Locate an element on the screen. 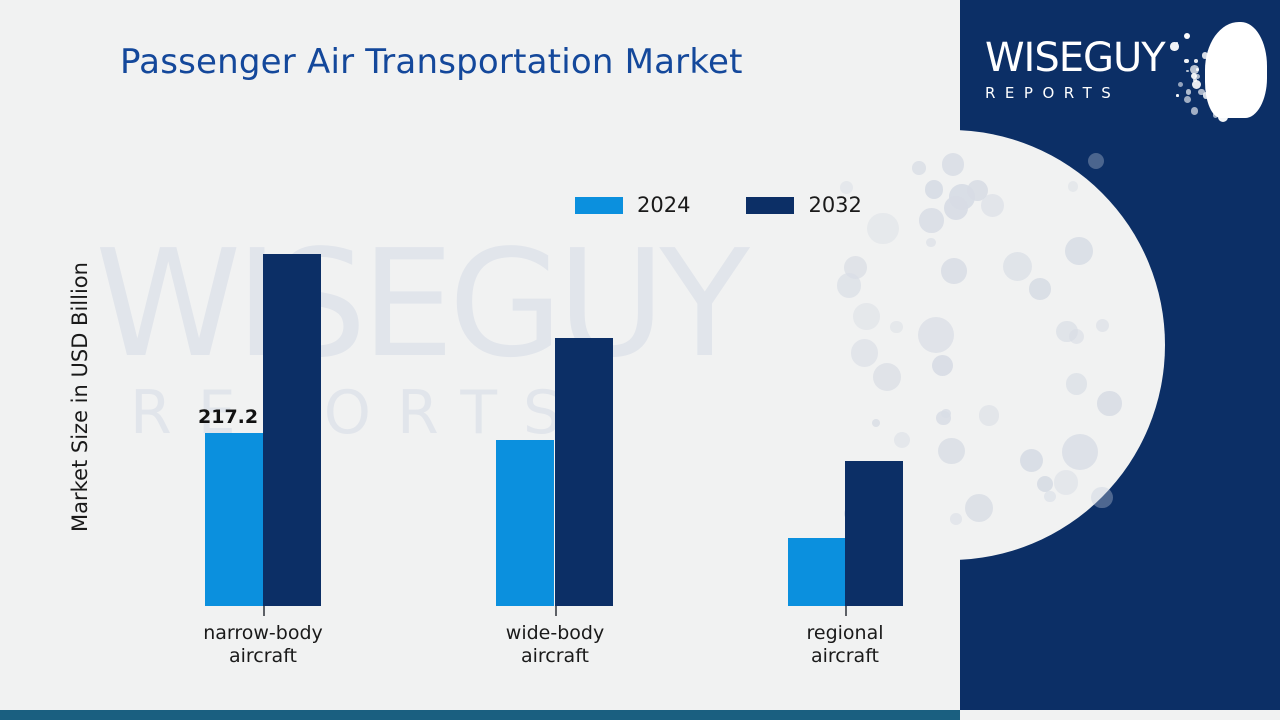 This screenshot has width=1280, height=720. wiseguy-logo: WISEGUY REPORTS is located at coordinates (1075, 68).